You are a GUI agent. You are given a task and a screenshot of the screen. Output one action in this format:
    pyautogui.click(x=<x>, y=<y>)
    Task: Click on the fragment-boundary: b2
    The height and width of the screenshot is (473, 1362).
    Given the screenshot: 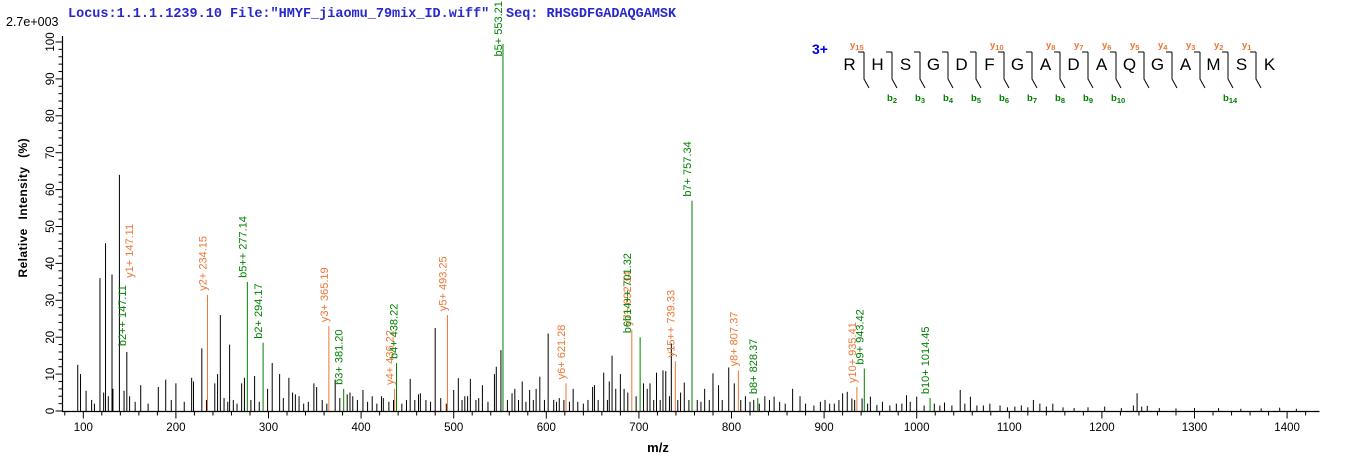 What is the action you would take?
    pyautogui.click(x=891, y=72)
    